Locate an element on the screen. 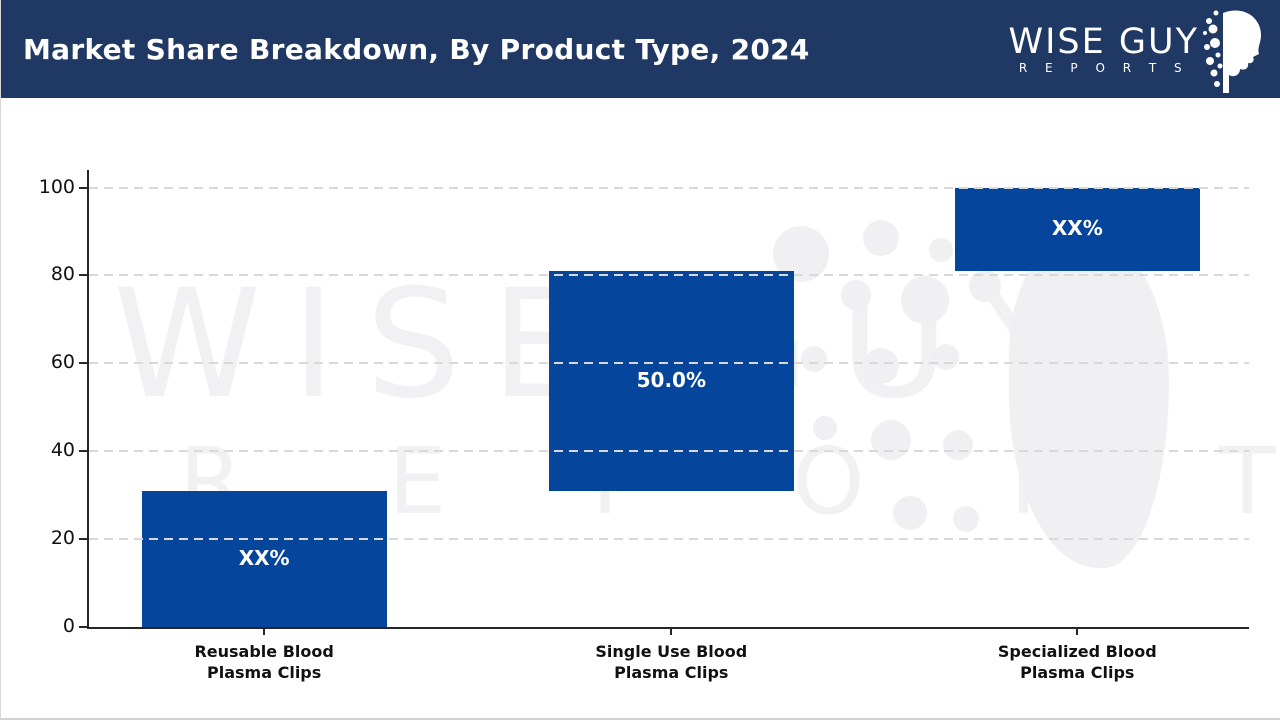 This screenshot has width=1280, height=720. bar-value-label: 50.0% is located at coordinates (671, 379).